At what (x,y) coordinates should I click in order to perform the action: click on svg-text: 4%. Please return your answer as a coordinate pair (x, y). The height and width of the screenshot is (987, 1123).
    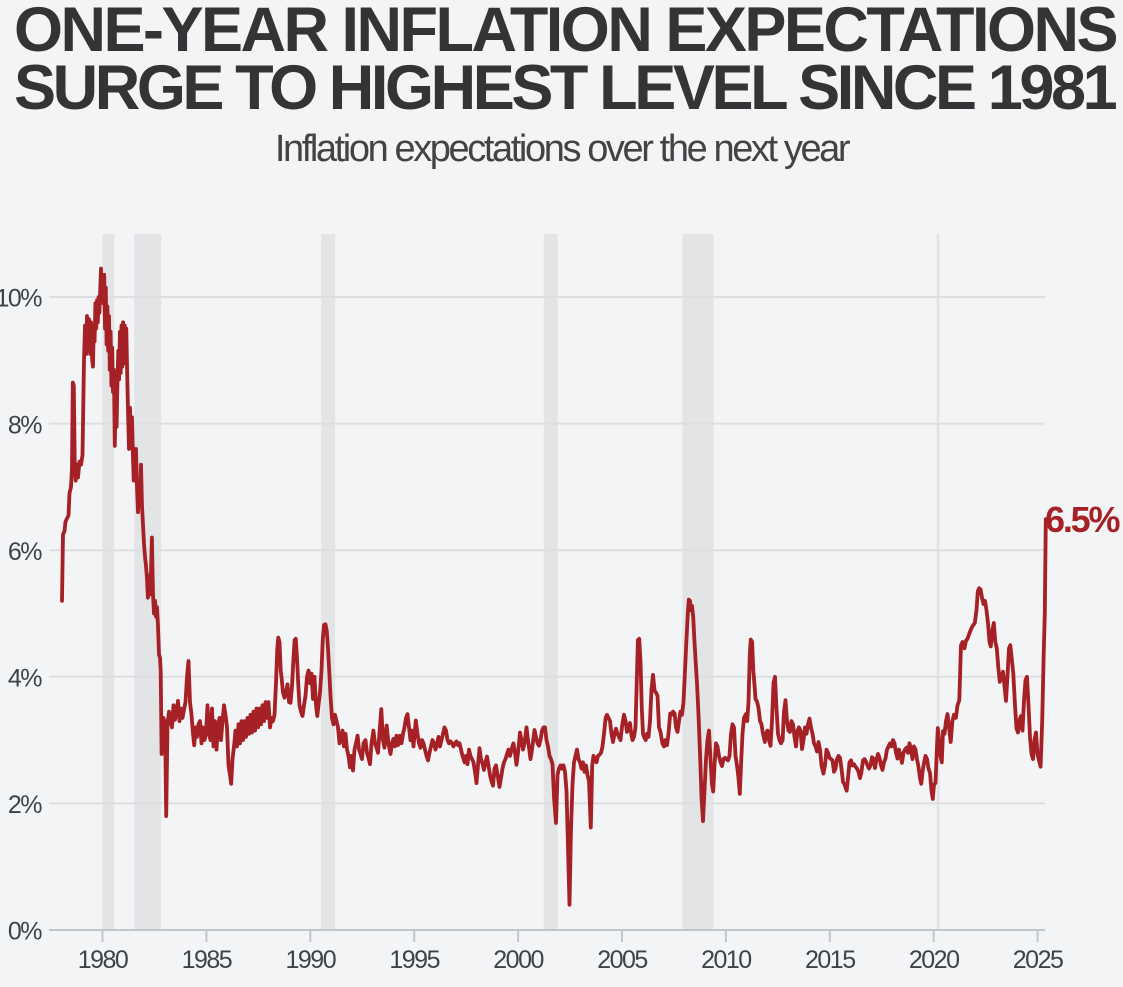
    Looking at the image, I should click on (25, 679).